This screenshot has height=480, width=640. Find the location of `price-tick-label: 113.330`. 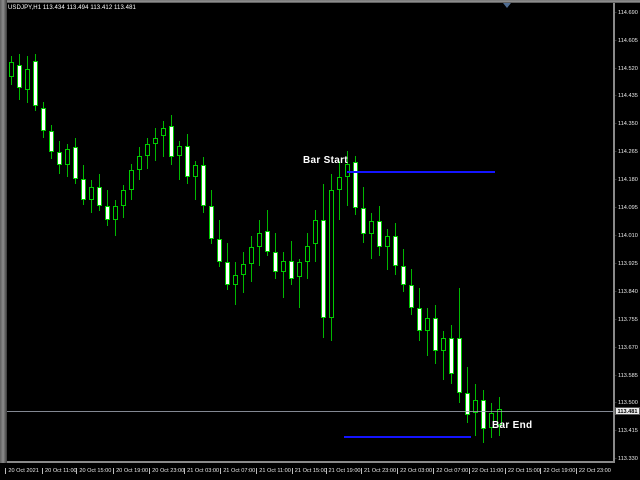

price-tick-label: 113.330 is located at coordinates (628, 459).